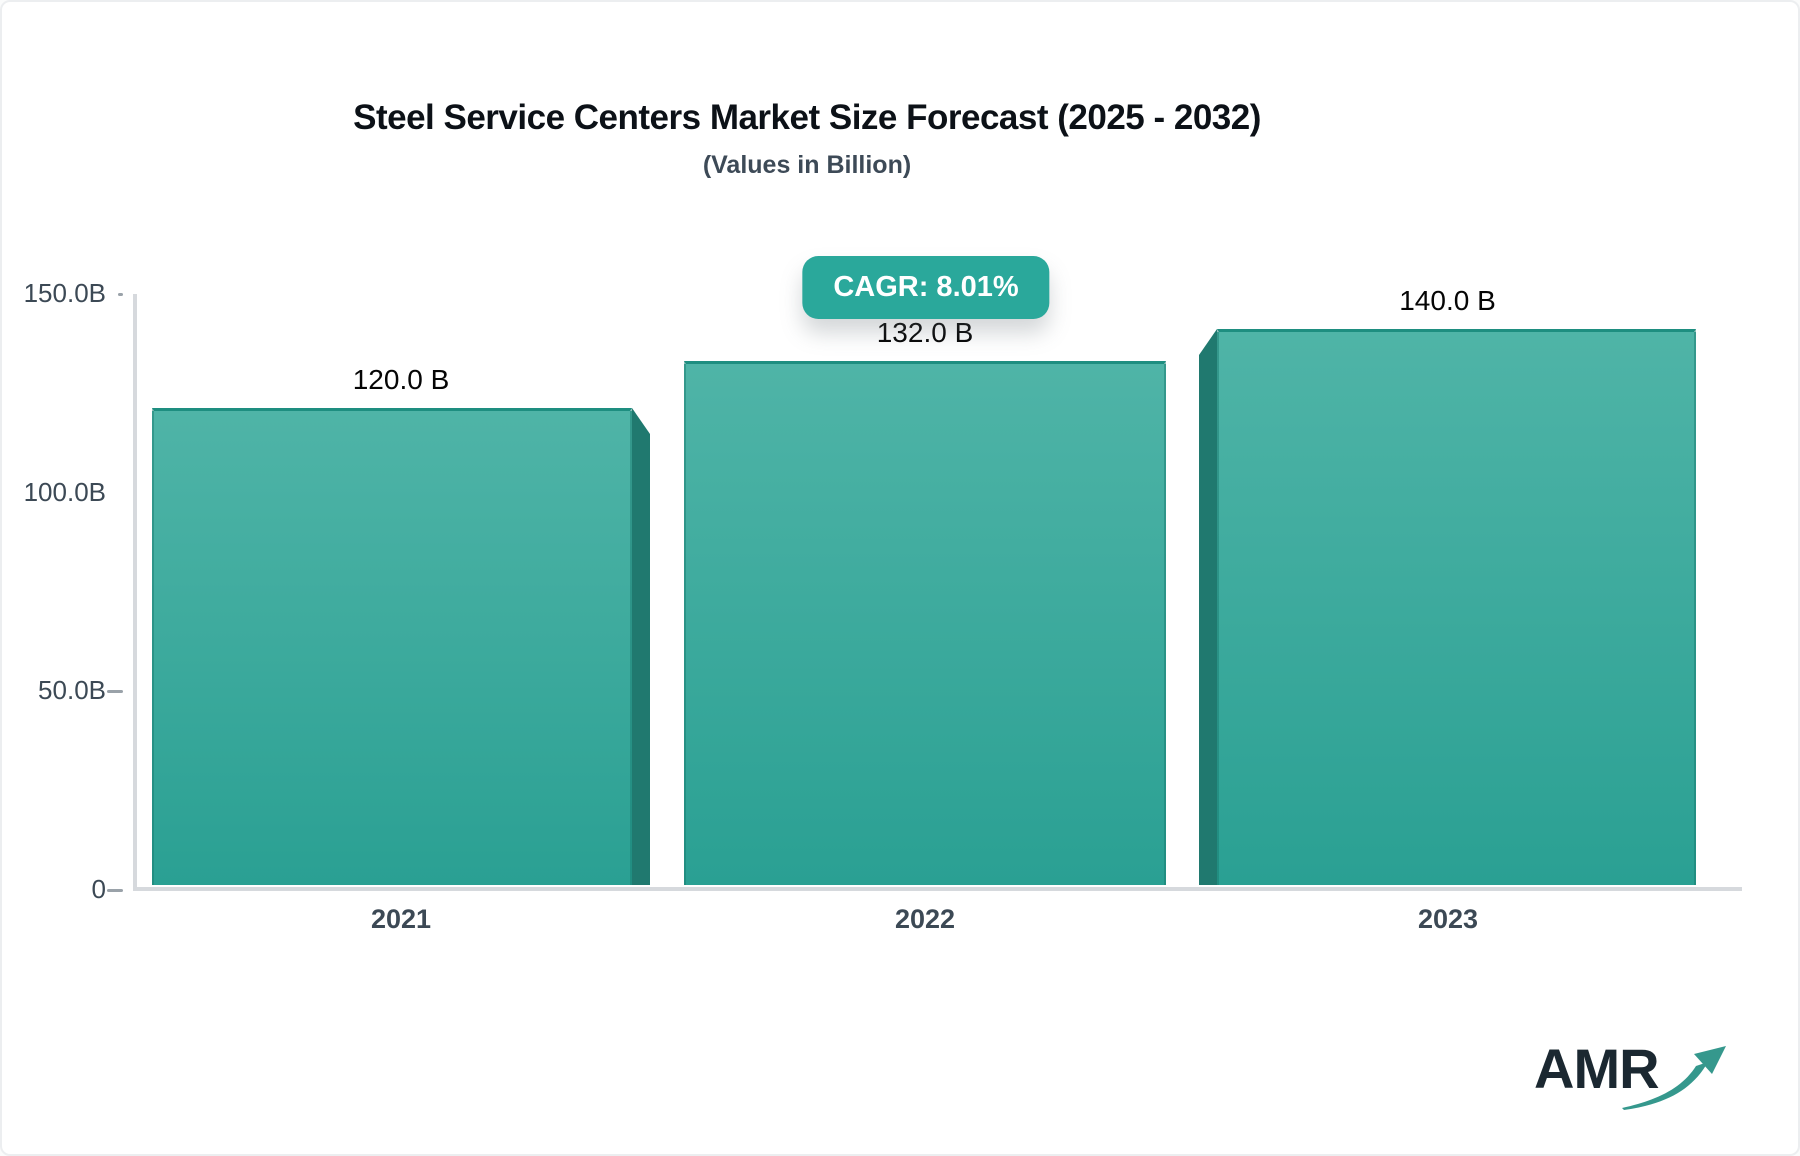 This screenshot has width=1800, height=1156. Describe the element at coordinates (937, 889) in the screenshot. I see `x-axis-line` at that location.